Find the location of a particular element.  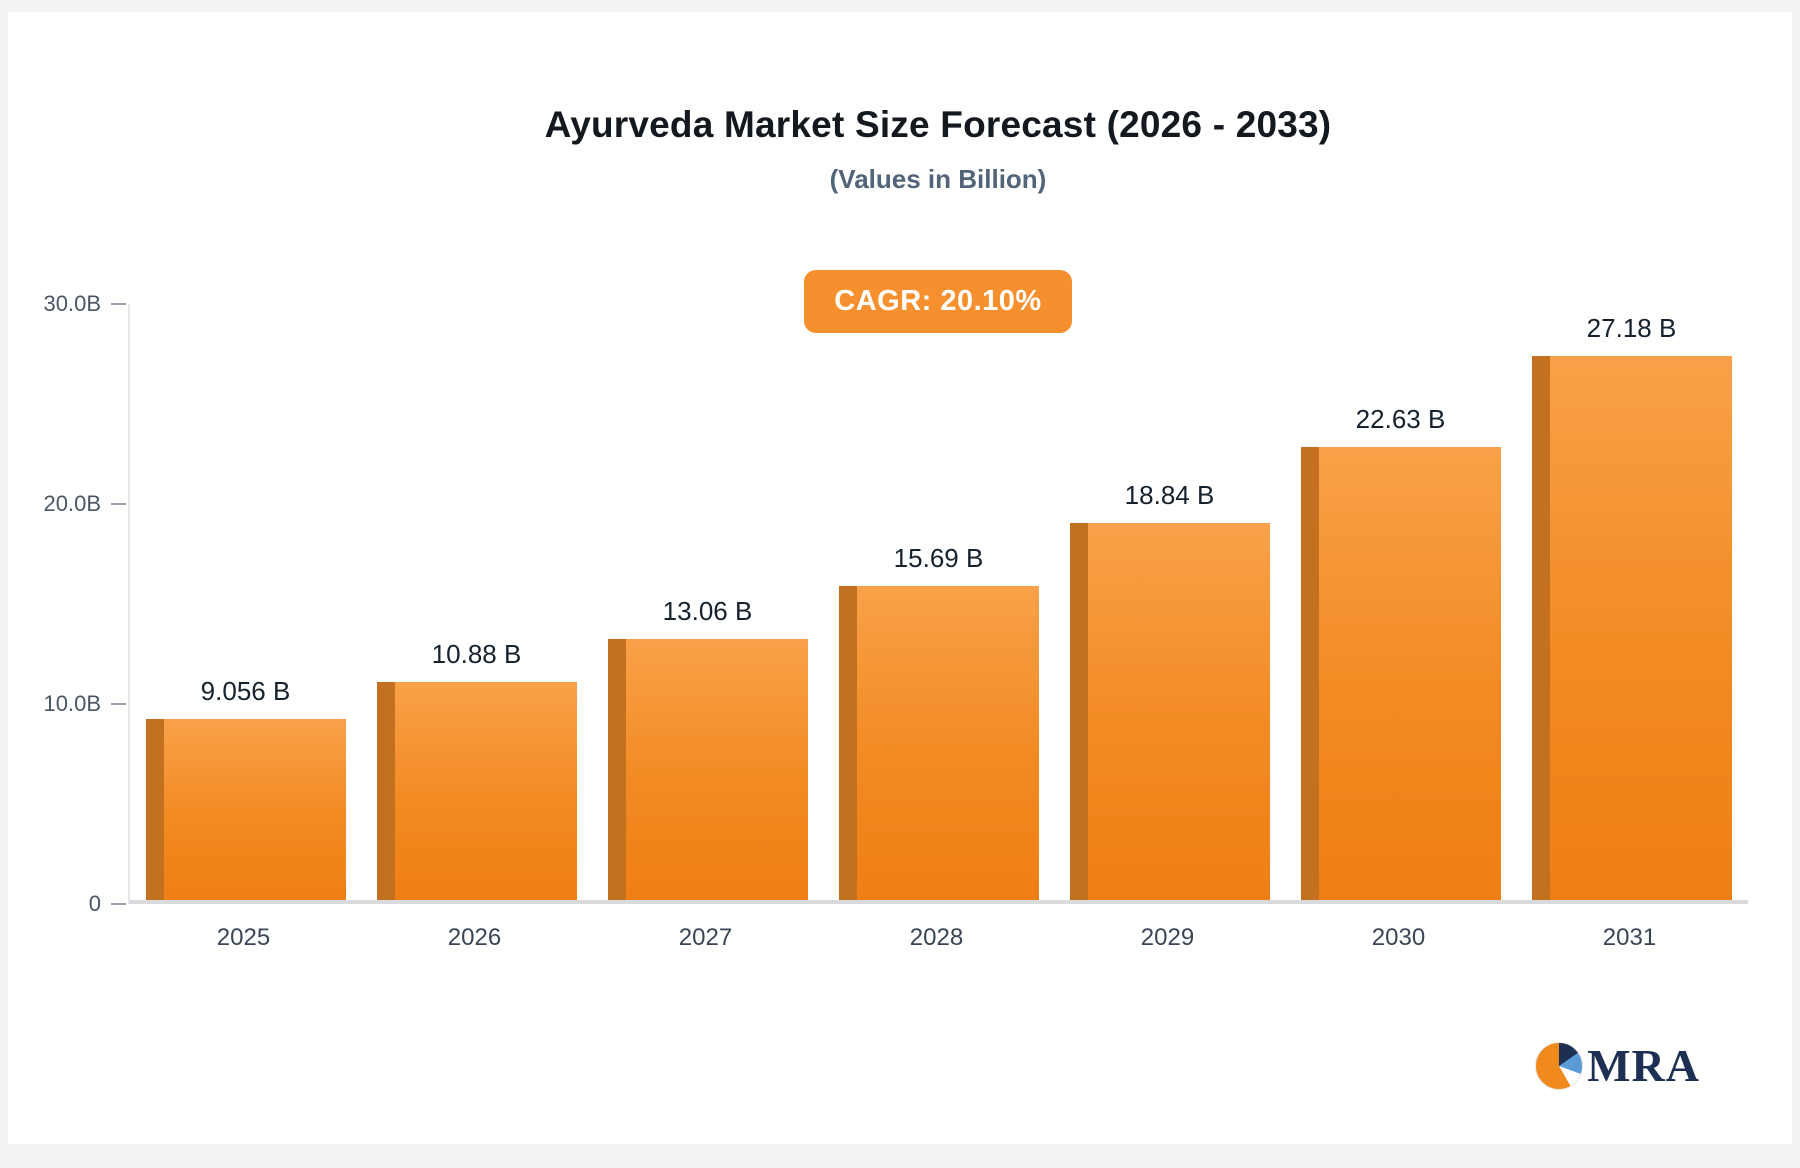

y-axis-tick-row: 10.0B is located at coordinates (84, 704).